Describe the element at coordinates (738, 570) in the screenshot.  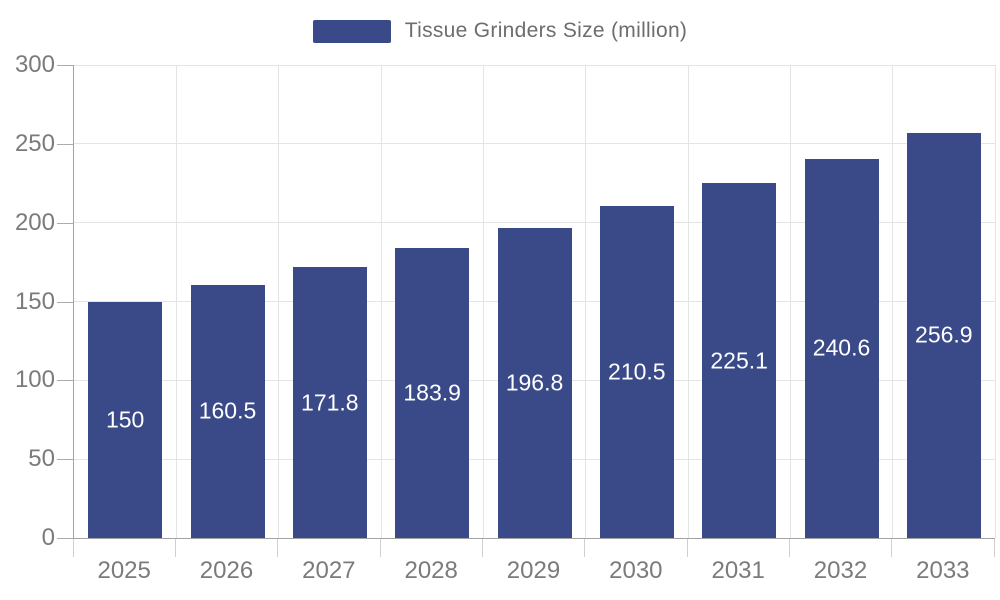
I see `x-tick-label: 2031` at that location.